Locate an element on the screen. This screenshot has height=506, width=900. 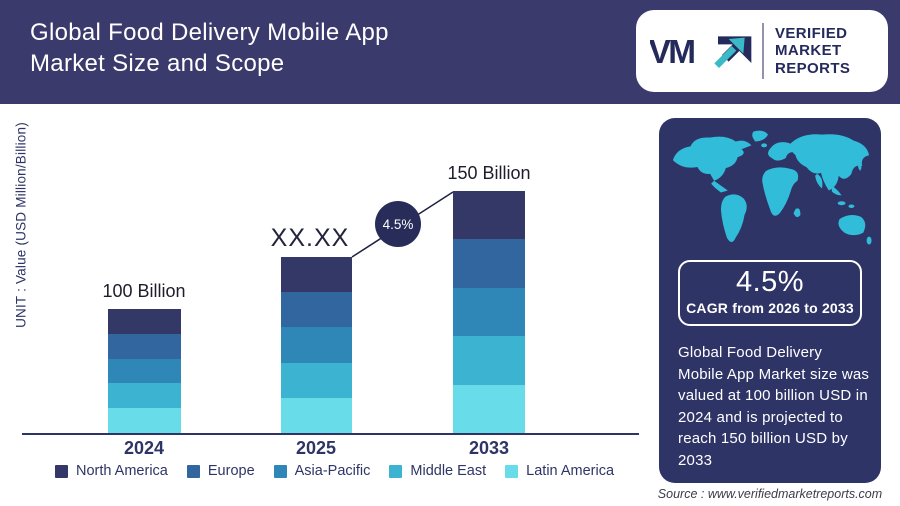
cagr-caption: CAGR from 2026 to 2033 is located at coordinates (770, 308).